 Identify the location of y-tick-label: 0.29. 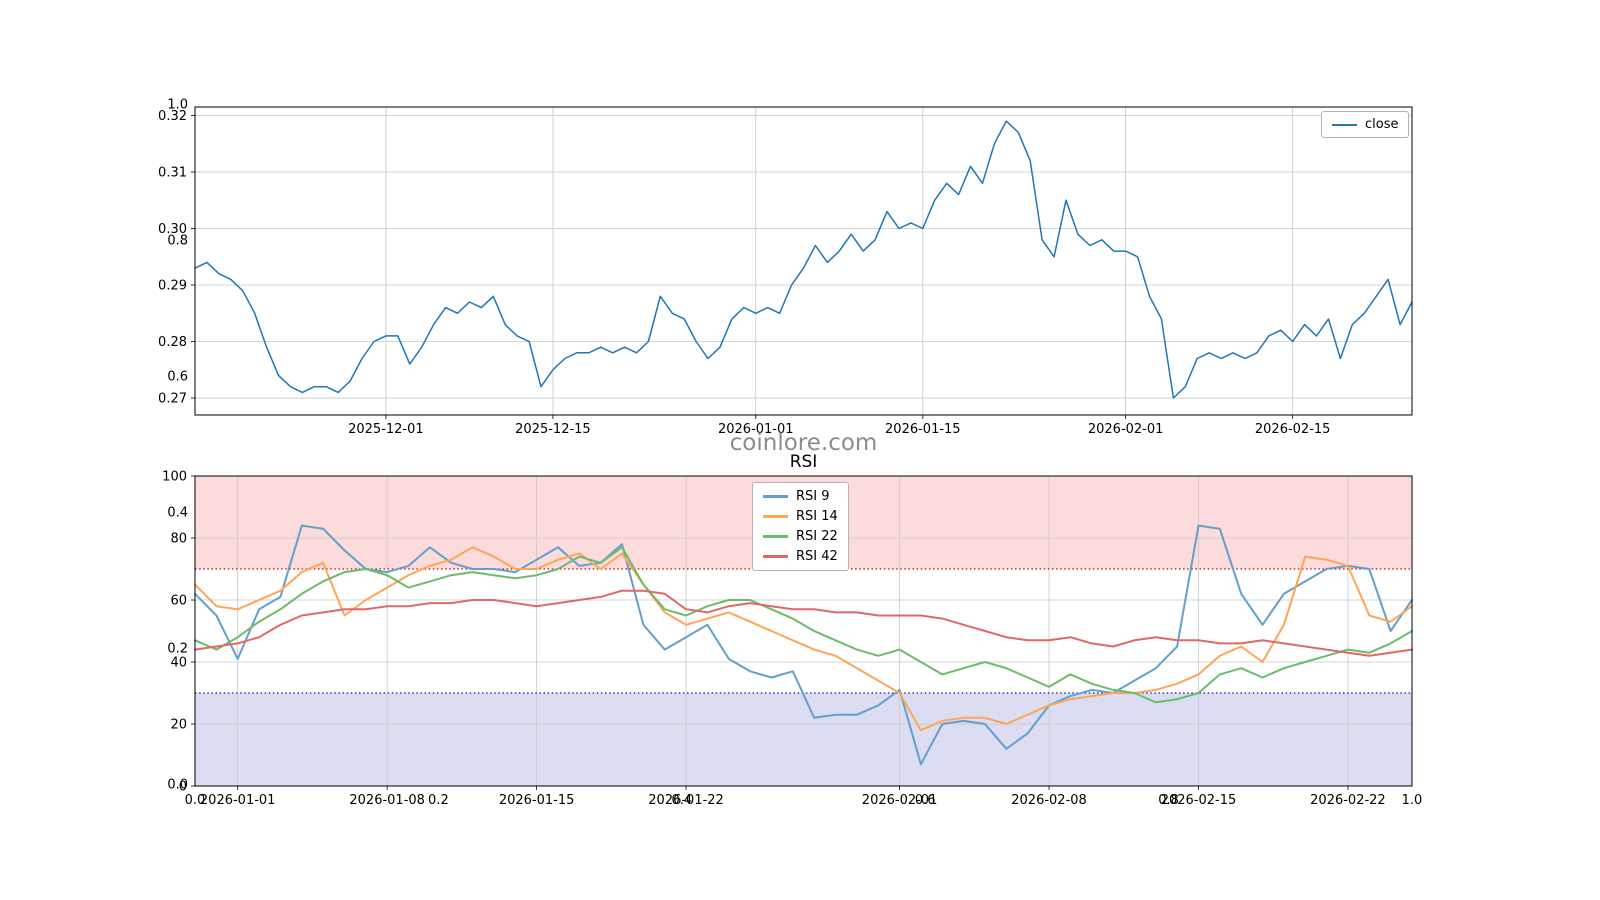
(172, 286).